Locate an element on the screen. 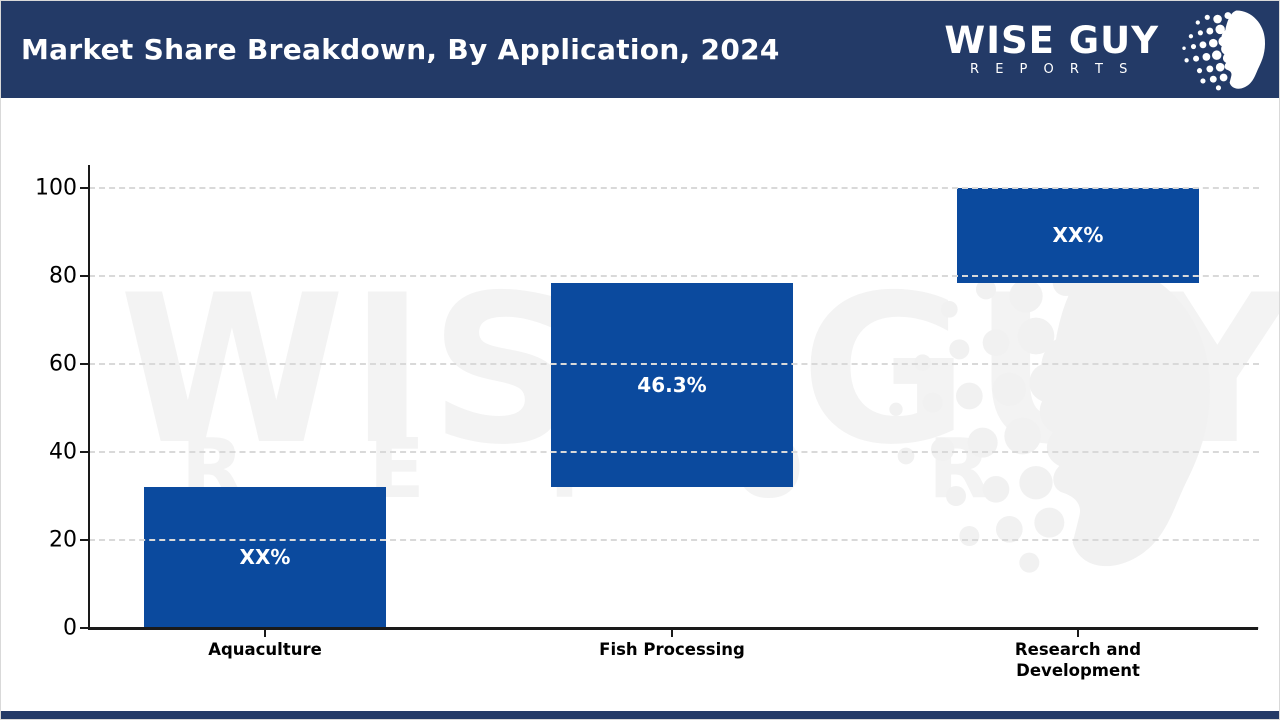 The width and height of the screenshot is (1280, 720). y-tick-label-80: 80 is located at coordinates (63, 275).